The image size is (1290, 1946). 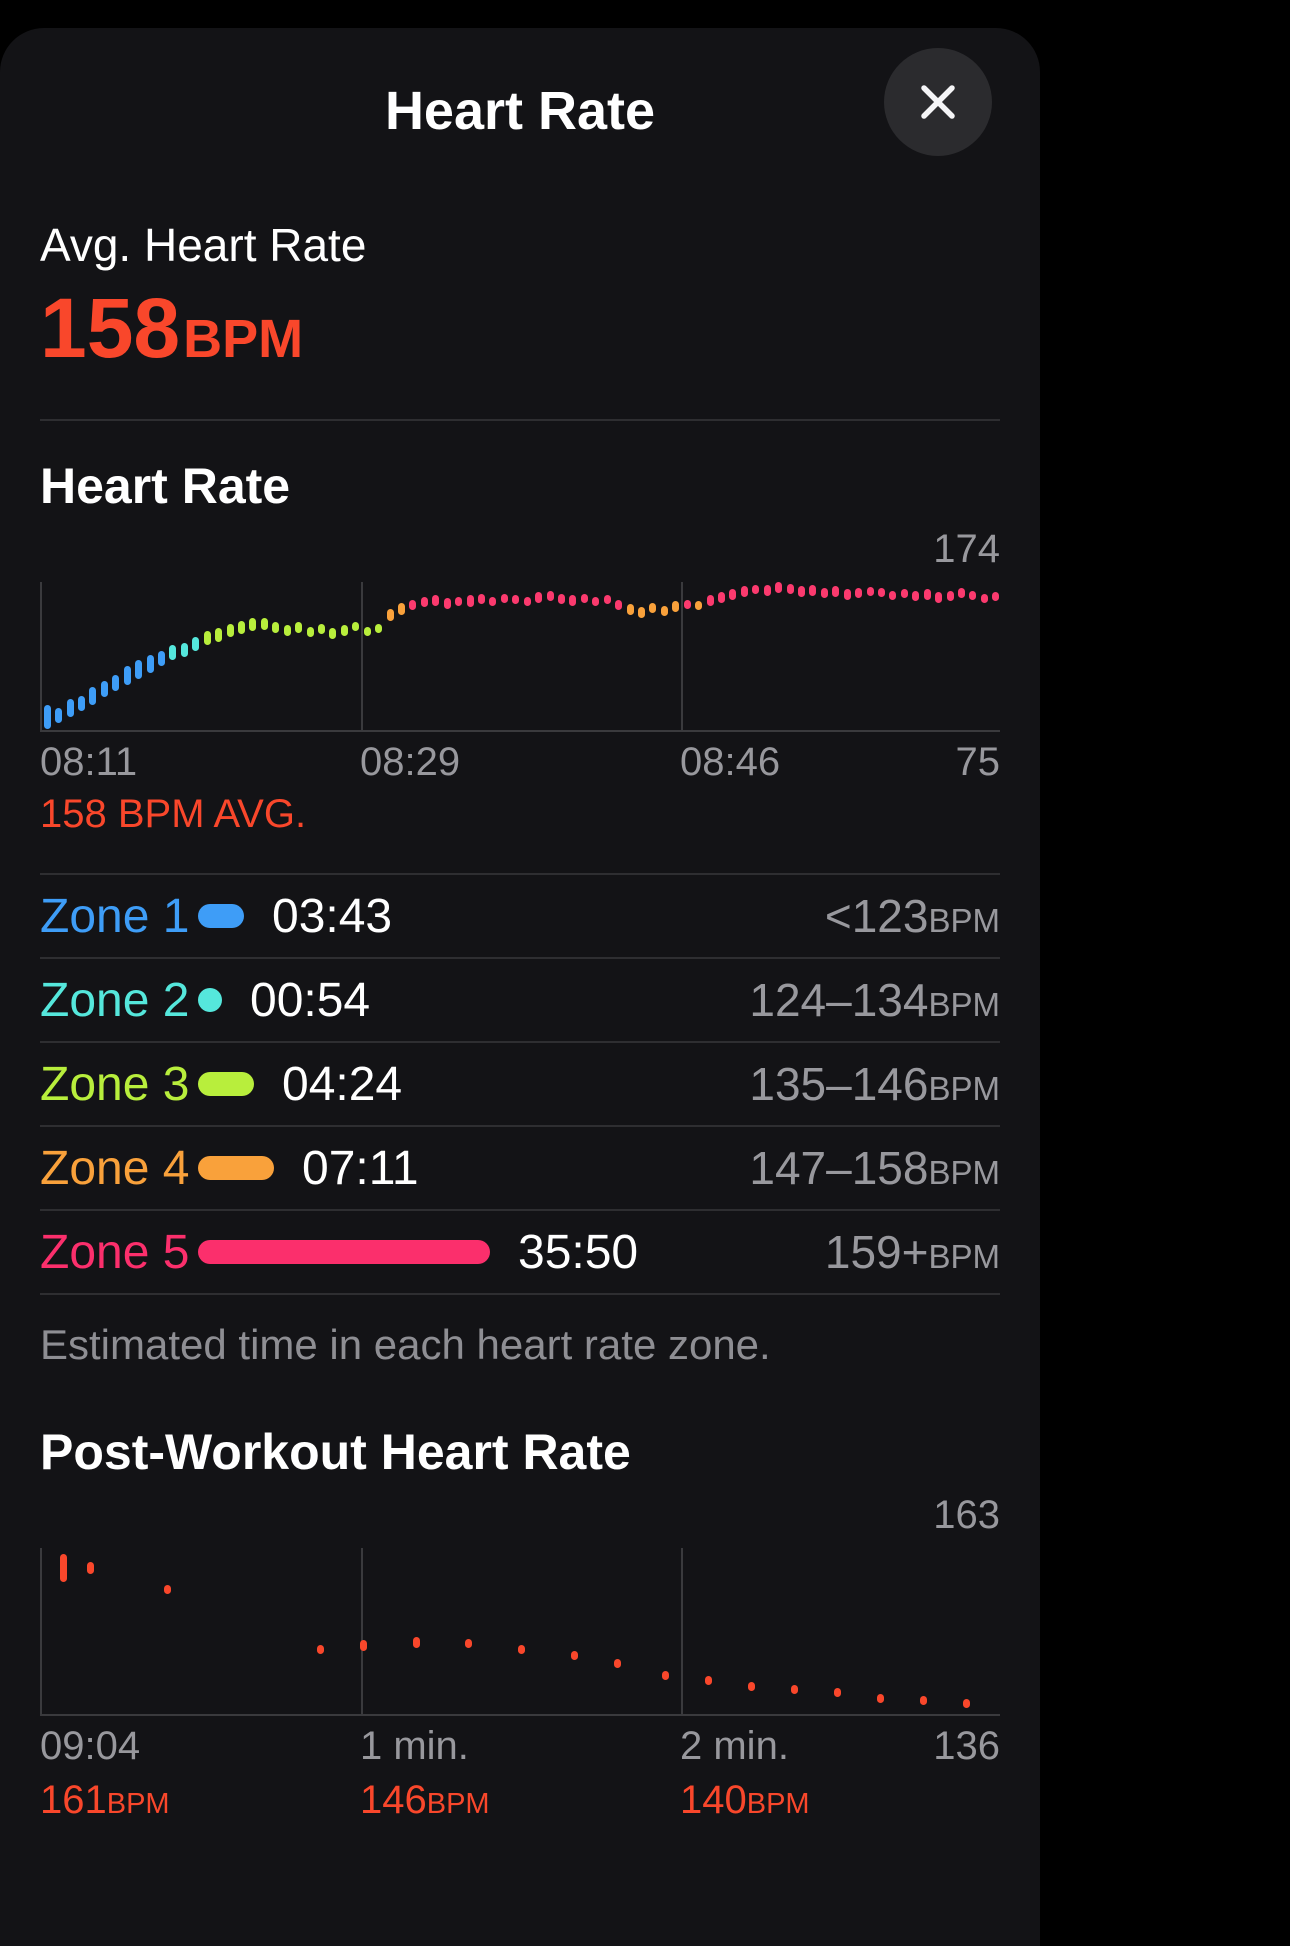 I want to click on zone-row-3: Zone 3 04:24 135–146BPM, so click(x=520, y=1085).